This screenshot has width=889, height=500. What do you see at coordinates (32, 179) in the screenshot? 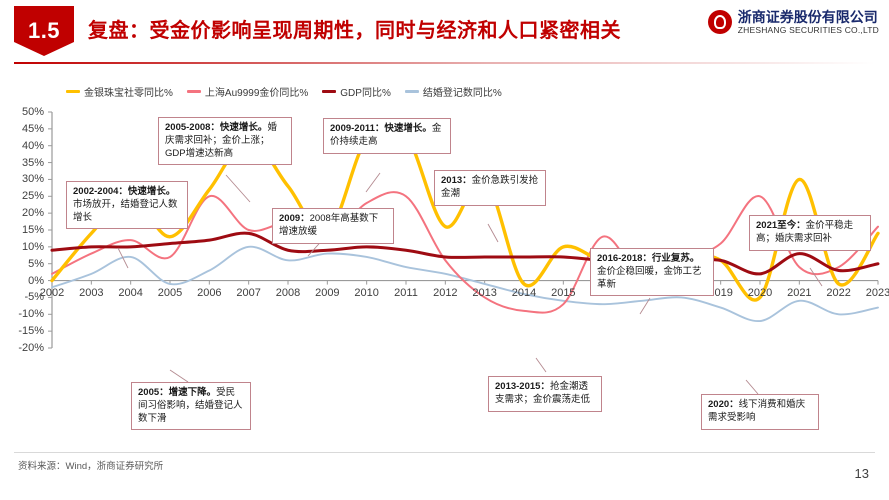
I see `y-tick-label: 30%` at bounding box center [32, 179].